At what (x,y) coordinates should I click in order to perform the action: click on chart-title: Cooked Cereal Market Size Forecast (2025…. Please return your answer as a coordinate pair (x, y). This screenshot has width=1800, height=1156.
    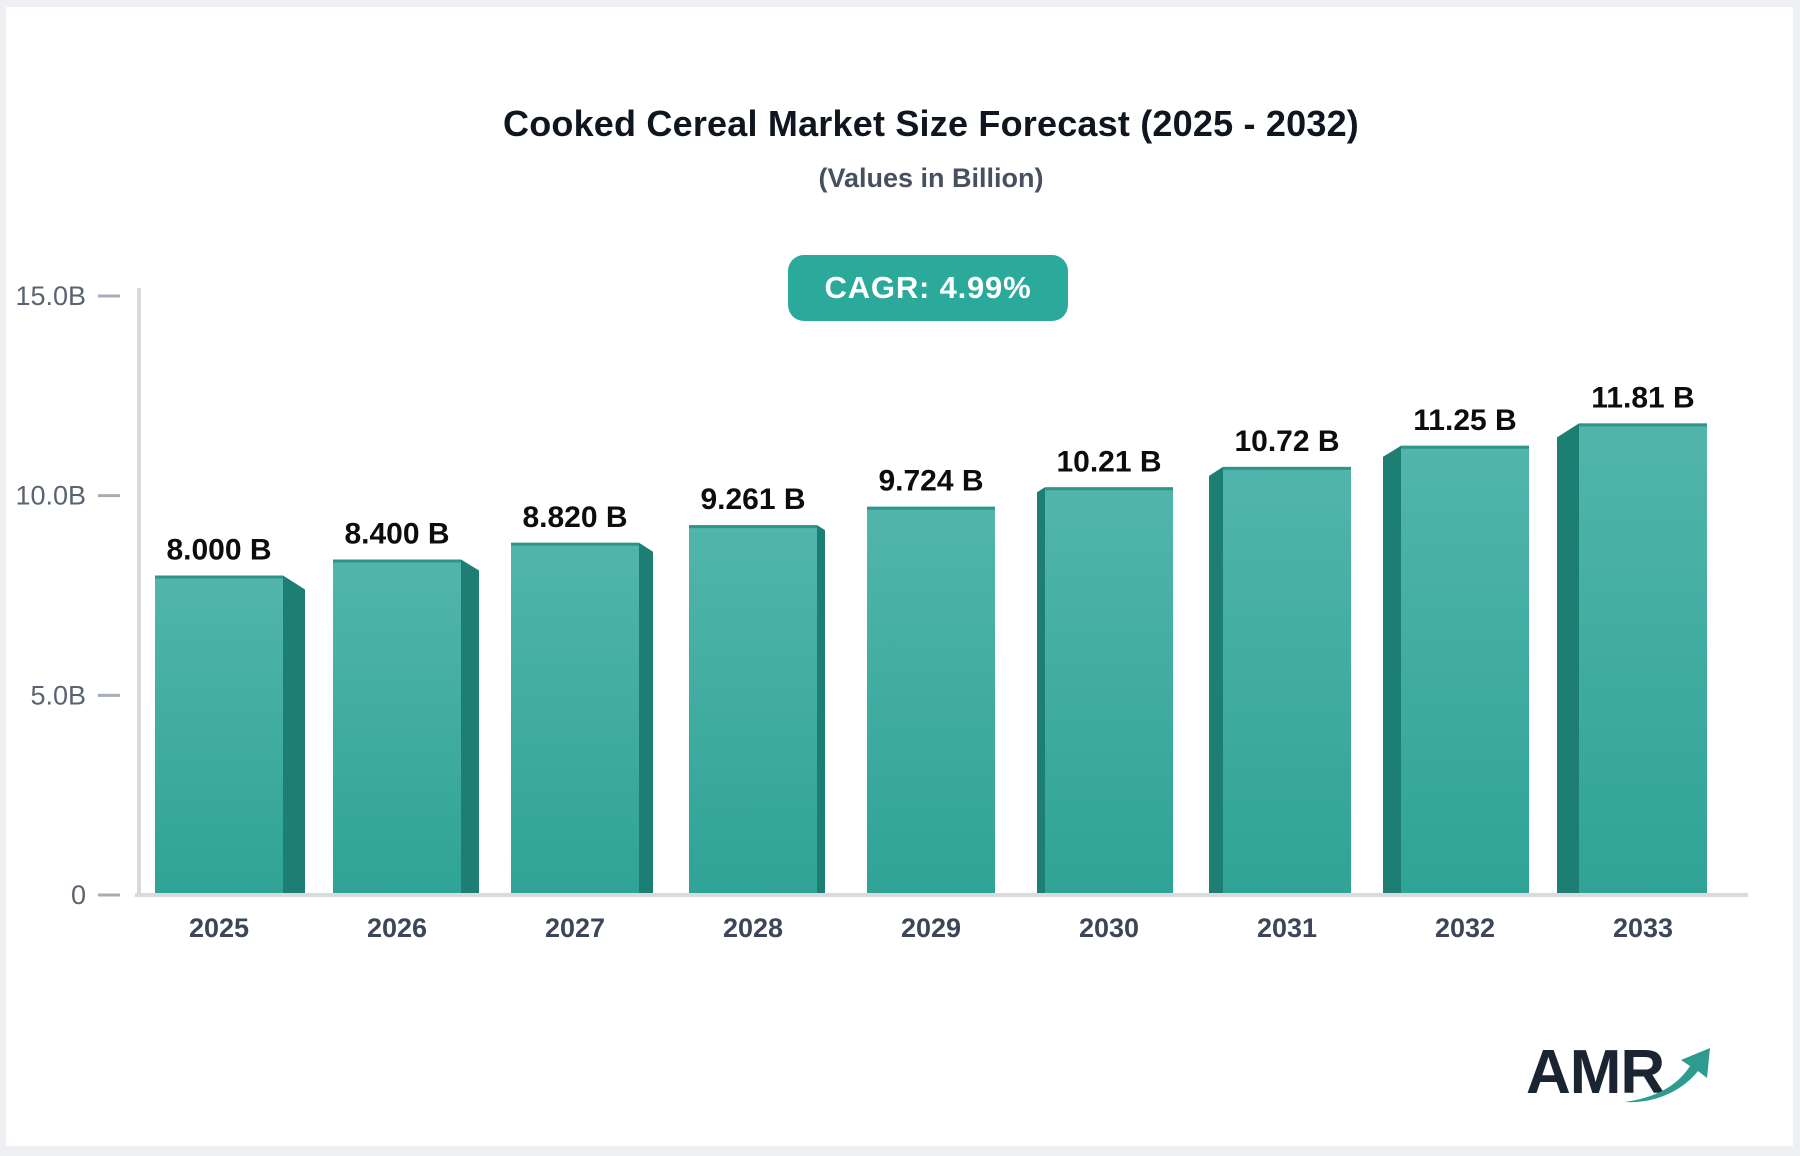
    Looking at the image, I should click on (931, 123).